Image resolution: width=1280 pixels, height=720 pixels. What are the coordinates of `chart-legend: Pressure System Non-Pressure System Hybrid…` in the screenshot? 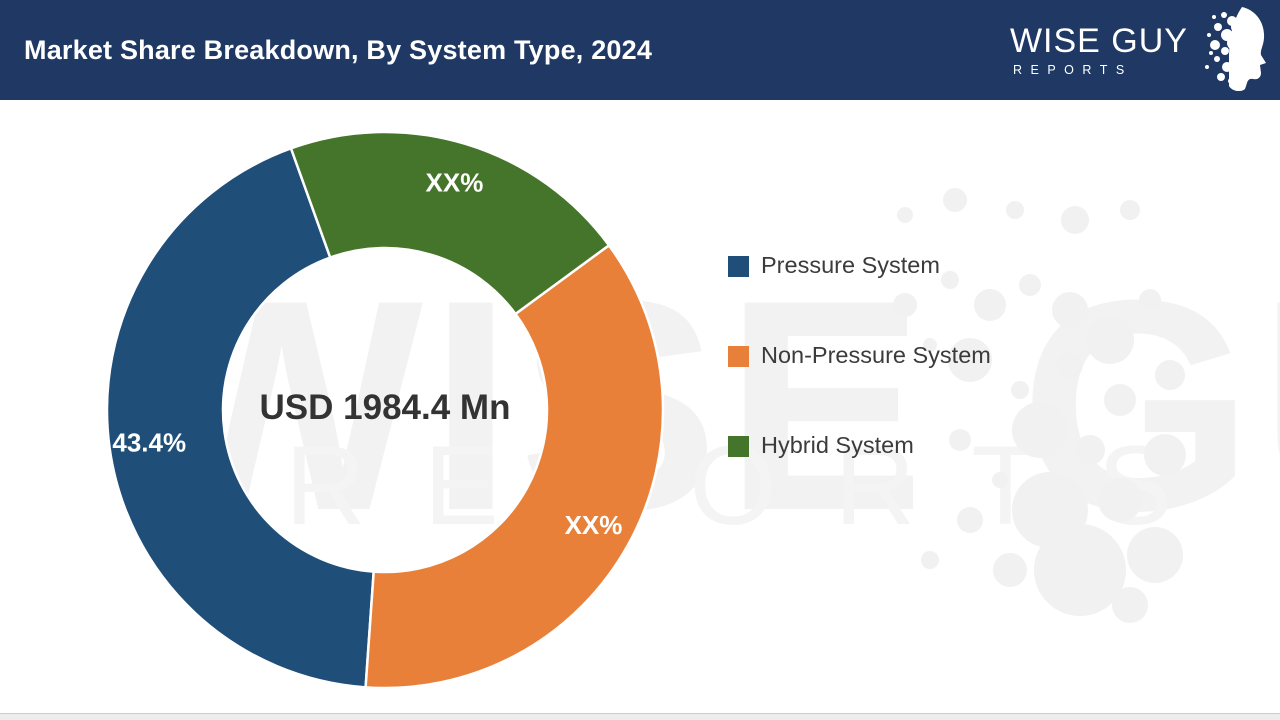 It's located at (859, 387).